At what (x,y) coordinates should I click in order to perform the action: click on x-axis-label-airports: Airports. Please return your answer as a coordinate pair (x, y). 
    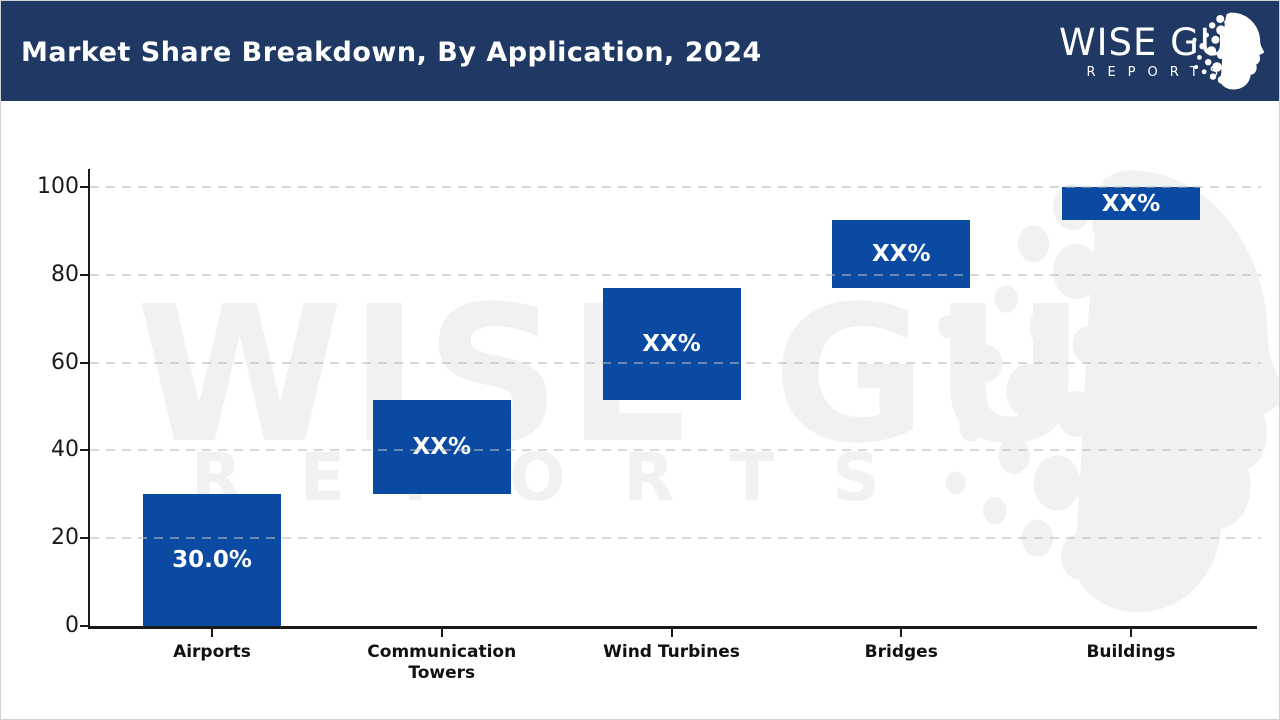
    Looking at the image, I should click on (212, 652).